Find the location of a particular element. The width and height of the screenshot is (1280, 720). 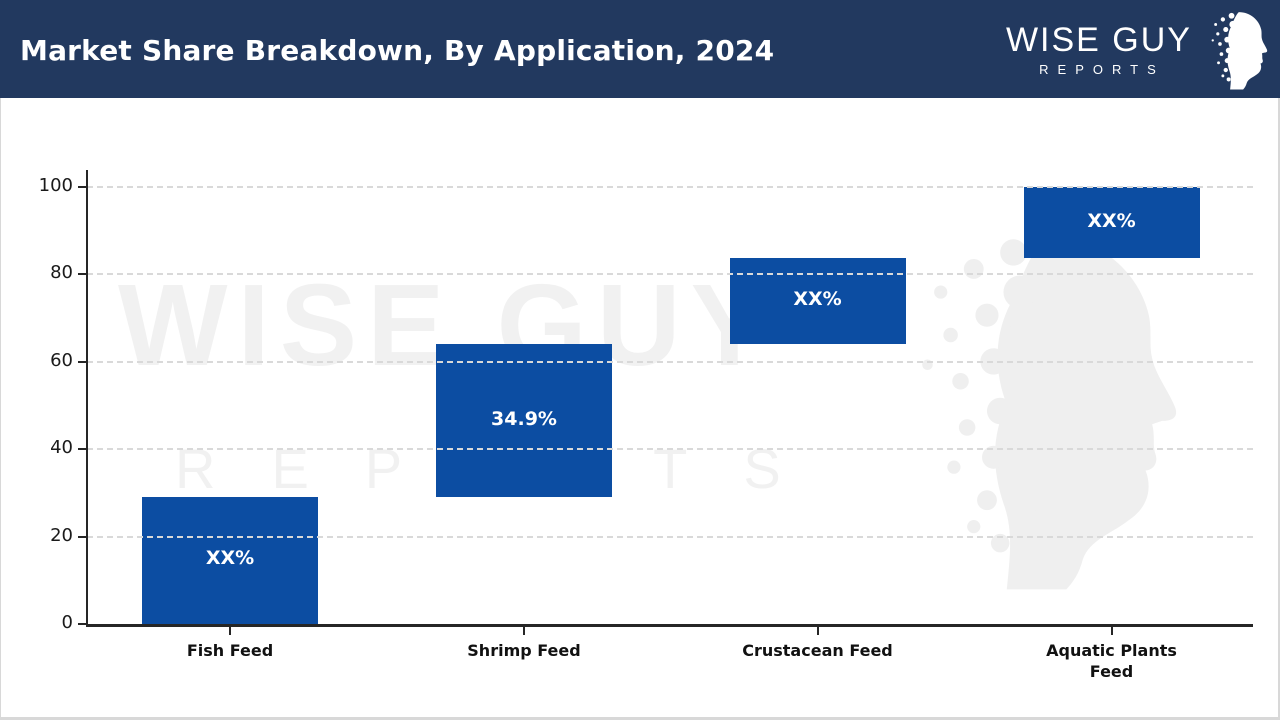

bottom-border is located at coordinates (640, 718).